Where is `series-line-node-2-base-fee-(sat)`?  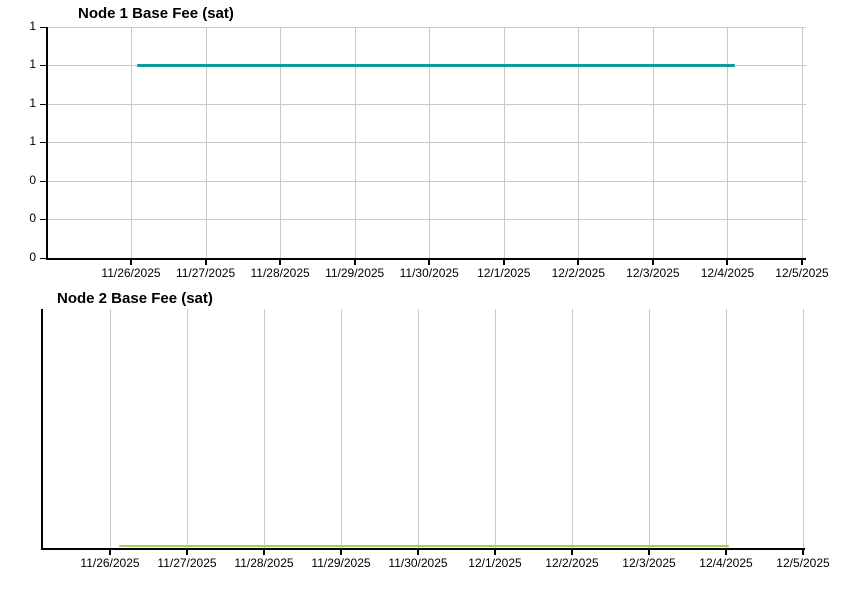 series-line-node-2-base-fee-(sat) is located at coordinates (424, 546).